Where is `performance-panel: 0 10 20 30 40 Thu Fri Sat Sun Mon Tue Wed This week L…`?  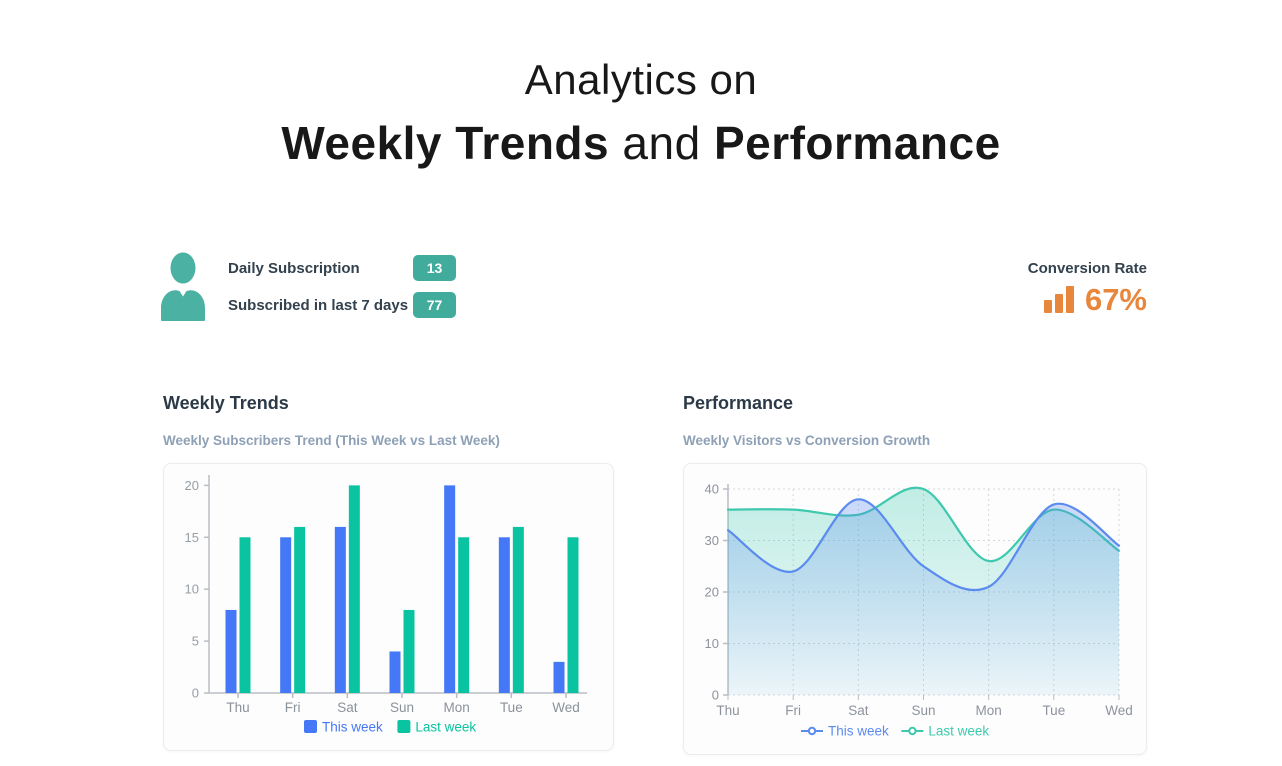 performance-panel: 0 10 20 30 40 Thu Fri Sat Sun Mon Tue Wed This week L… is located at coordinates (915, 609).